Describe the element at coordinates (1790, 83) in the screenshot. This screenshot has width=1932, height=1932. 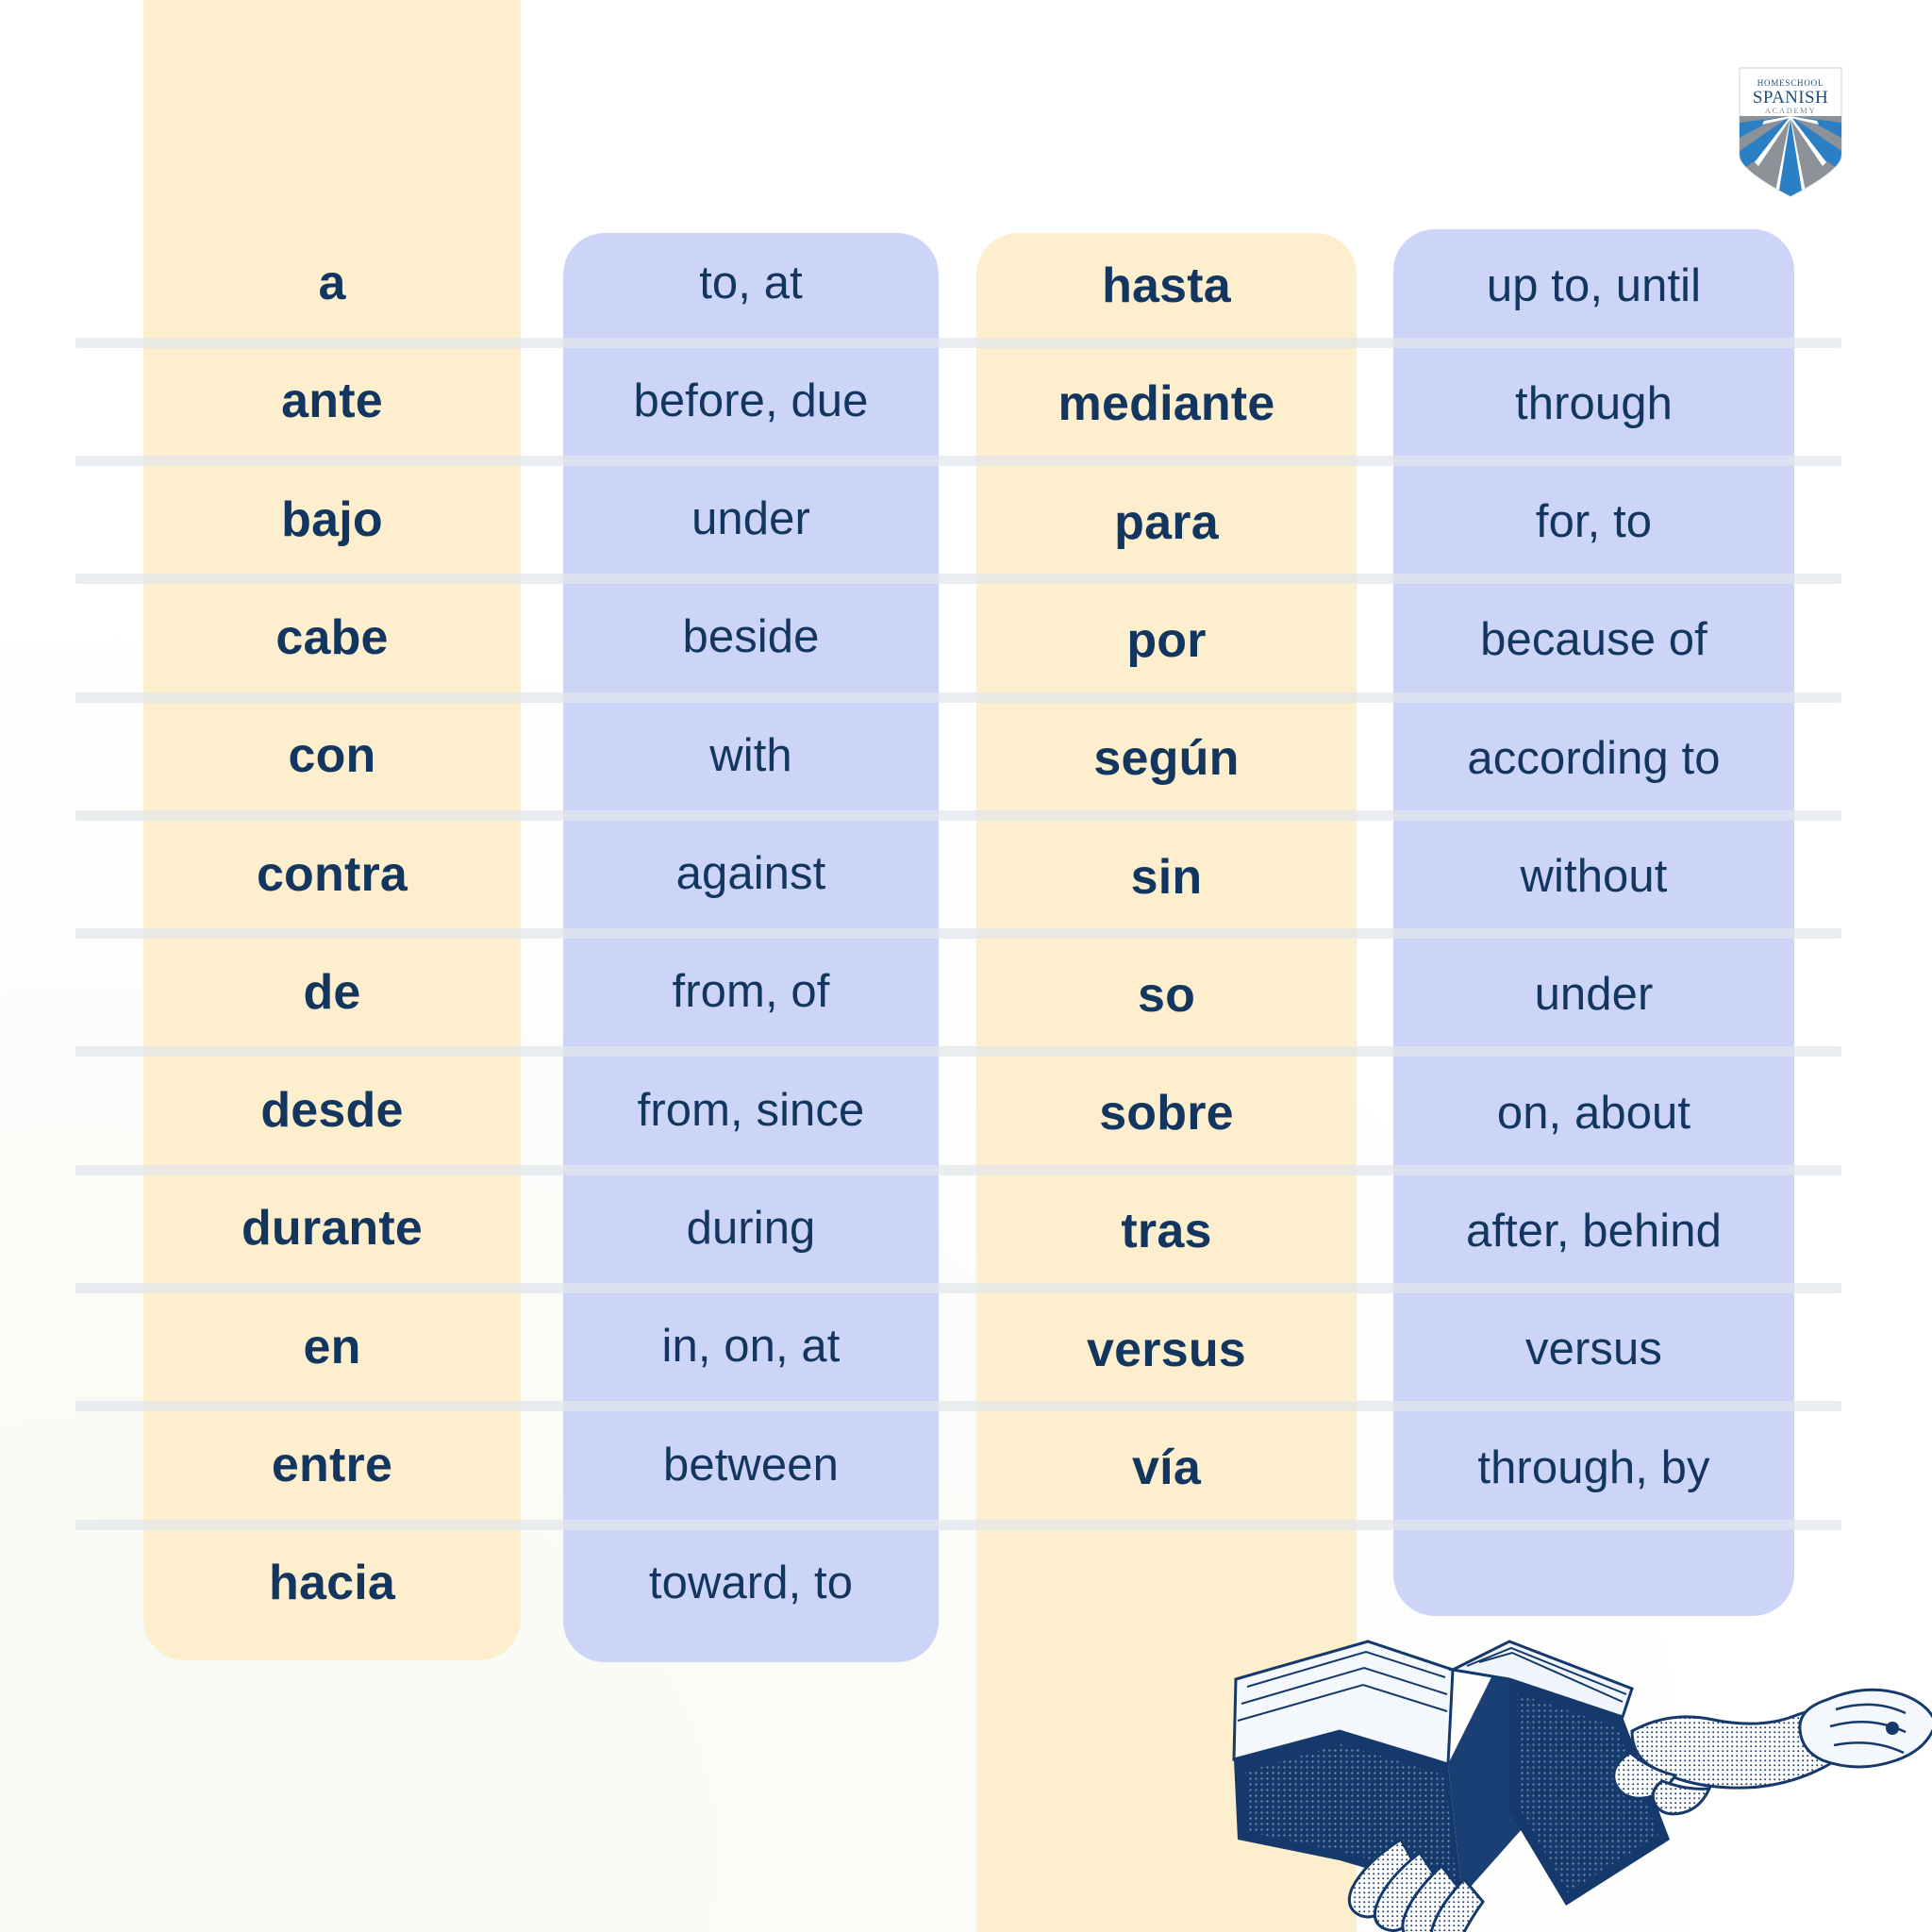
I see `logo-line-1: HOMESCHOOL` at that location.